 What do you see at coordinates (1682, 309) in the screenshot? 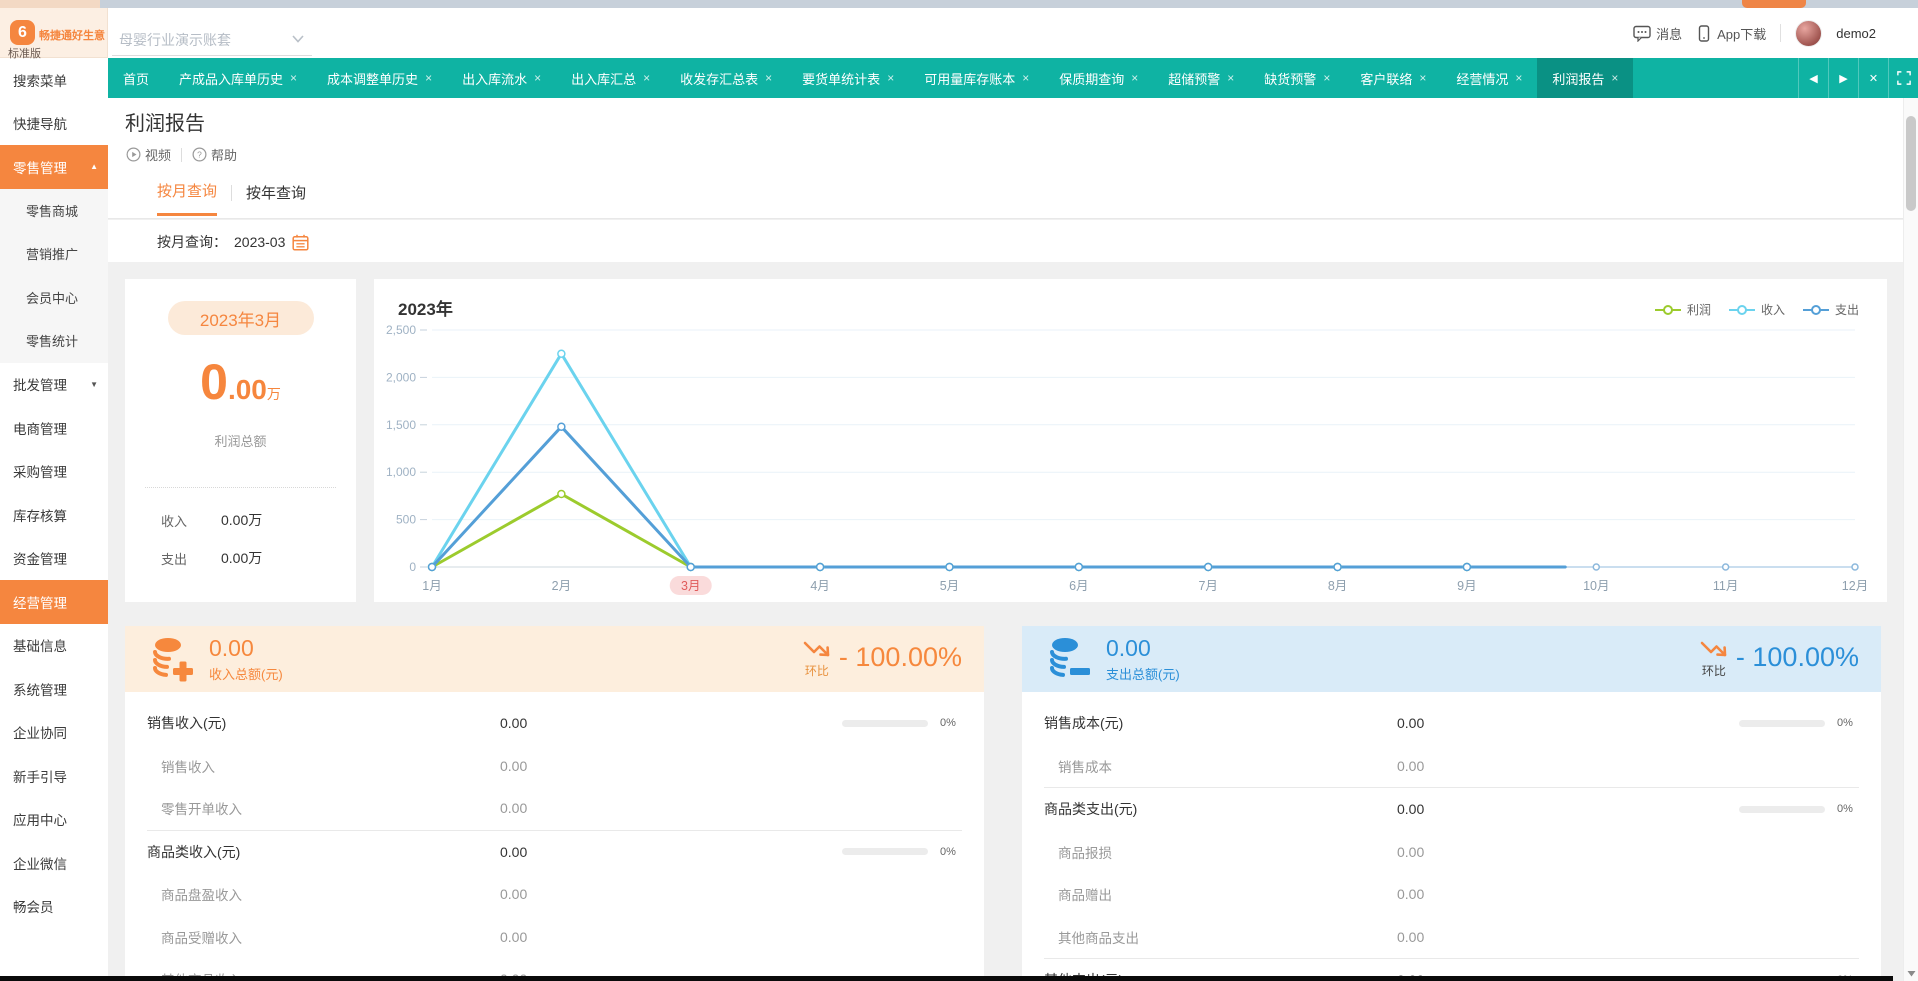
I see `legend-item-0: 利润` at bounding box center [1682, 309].